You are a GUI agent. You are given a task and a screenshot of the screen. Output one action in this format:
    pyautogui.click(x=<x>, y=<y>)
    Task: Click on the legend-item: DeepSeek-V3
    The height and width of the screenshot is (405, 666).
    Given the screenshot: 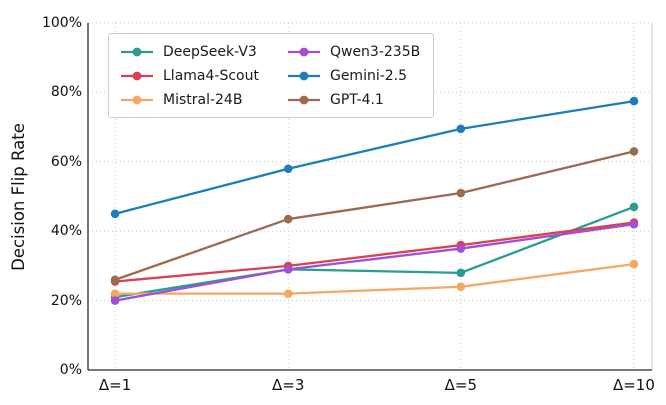 What is the action you would take?
    pyautogui.click(x=189, y=51)
    